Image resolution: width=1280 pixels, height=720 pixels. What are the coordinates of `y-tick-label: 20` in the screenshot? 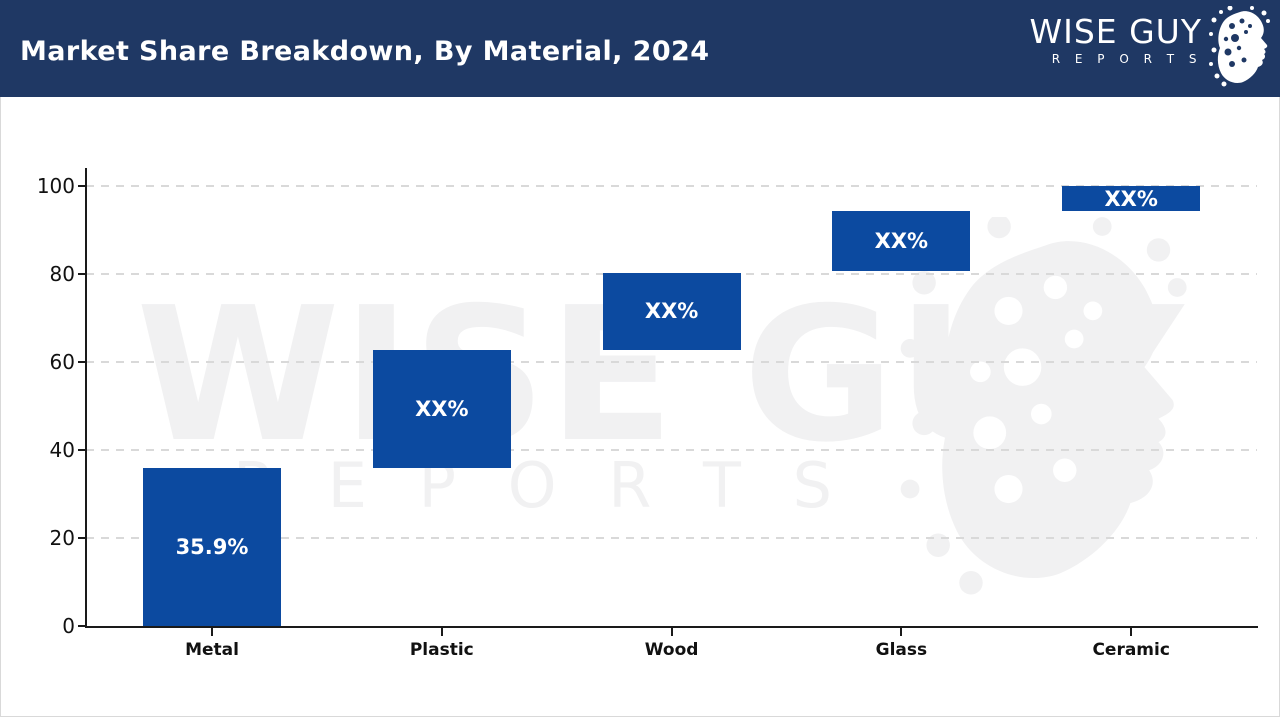 It's located at (62, 538).